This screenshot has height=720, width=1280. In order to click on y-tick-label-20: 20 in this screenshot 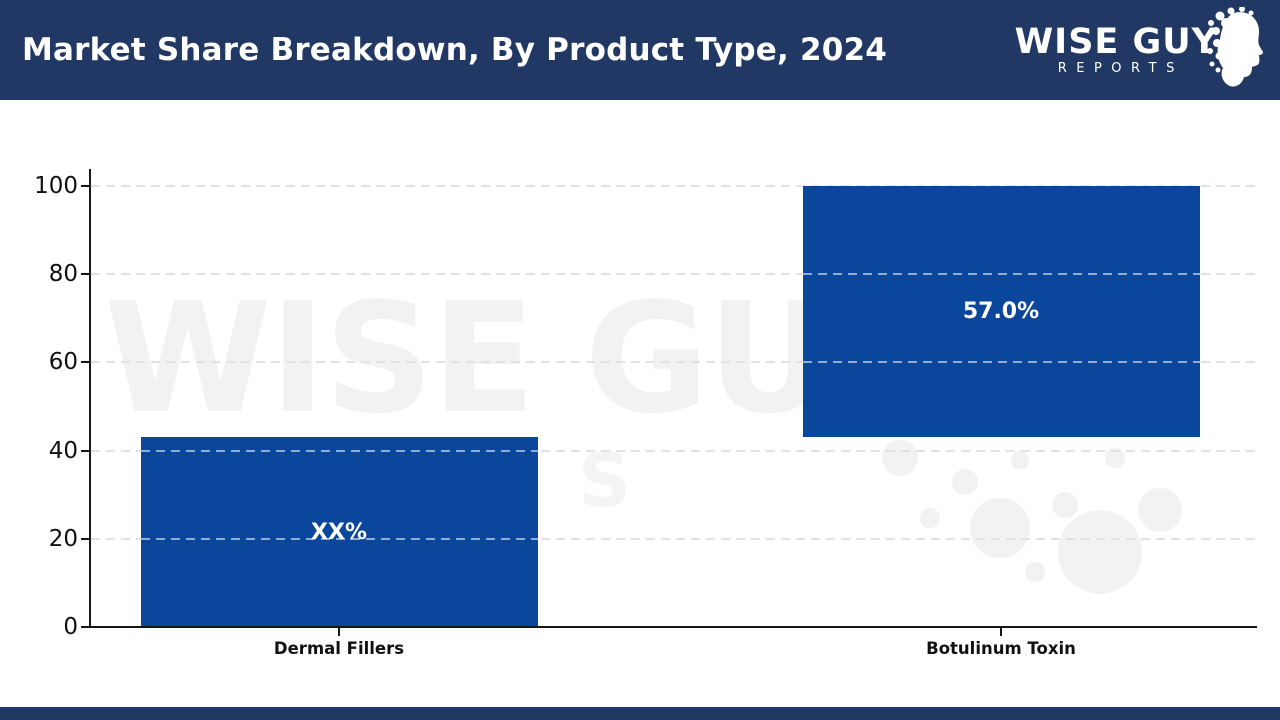, I will do `click(63, 538)`.